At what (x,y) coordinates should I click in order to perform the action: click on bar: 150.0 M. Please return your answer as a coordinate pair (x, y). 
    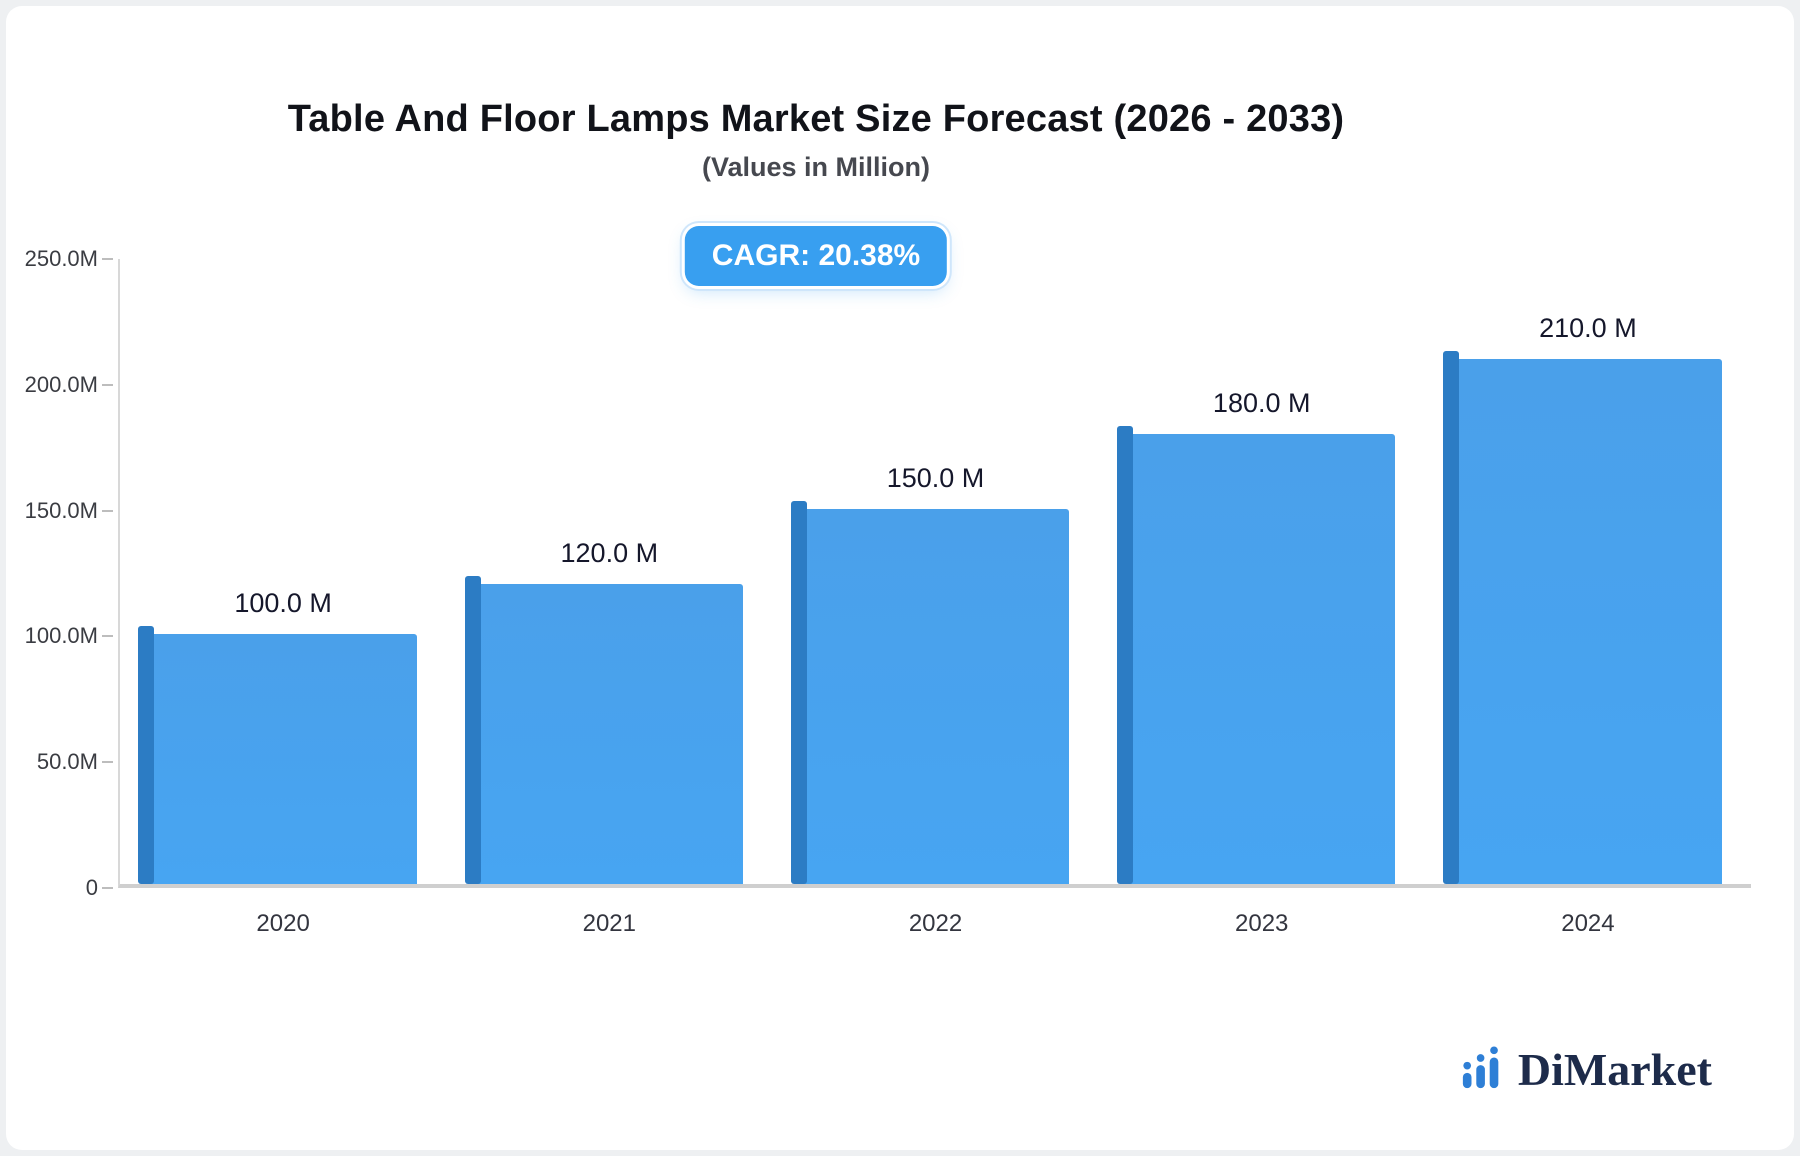
    Looking at the image, I should click on (930, 673).